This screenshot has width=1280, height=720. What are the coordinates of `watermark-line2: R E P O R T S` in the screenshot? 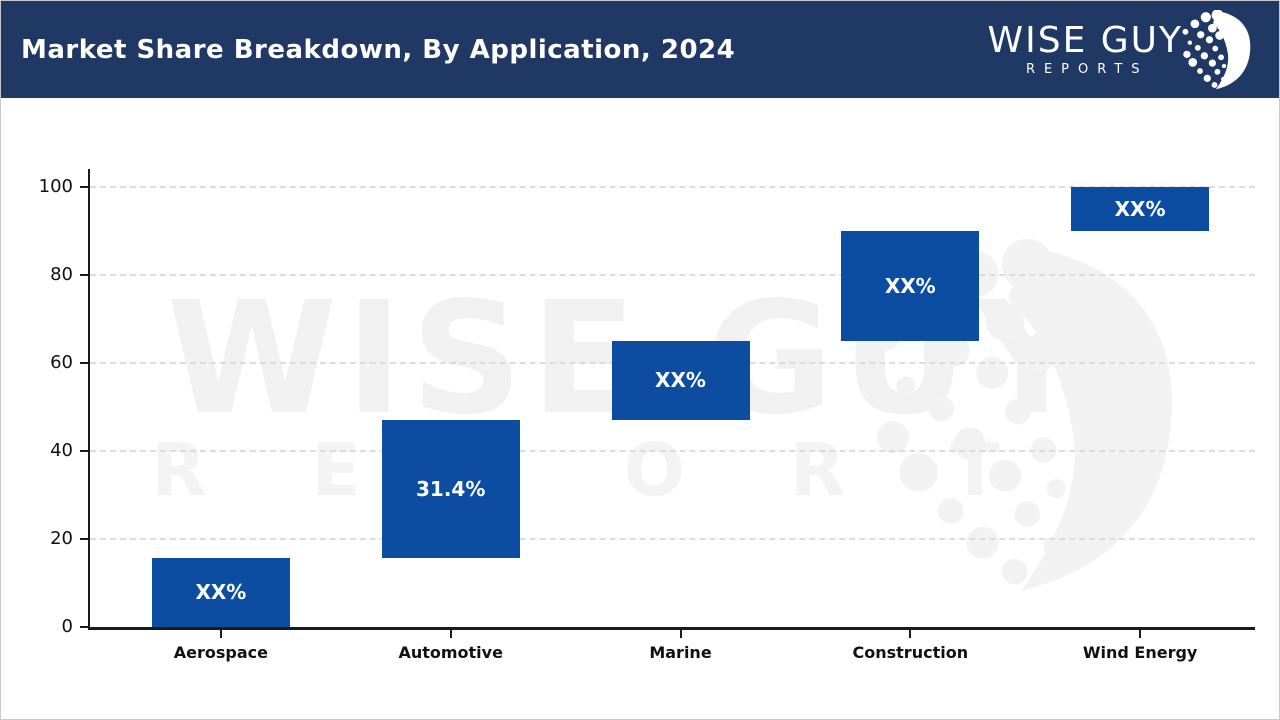 It's located at (674, 470).